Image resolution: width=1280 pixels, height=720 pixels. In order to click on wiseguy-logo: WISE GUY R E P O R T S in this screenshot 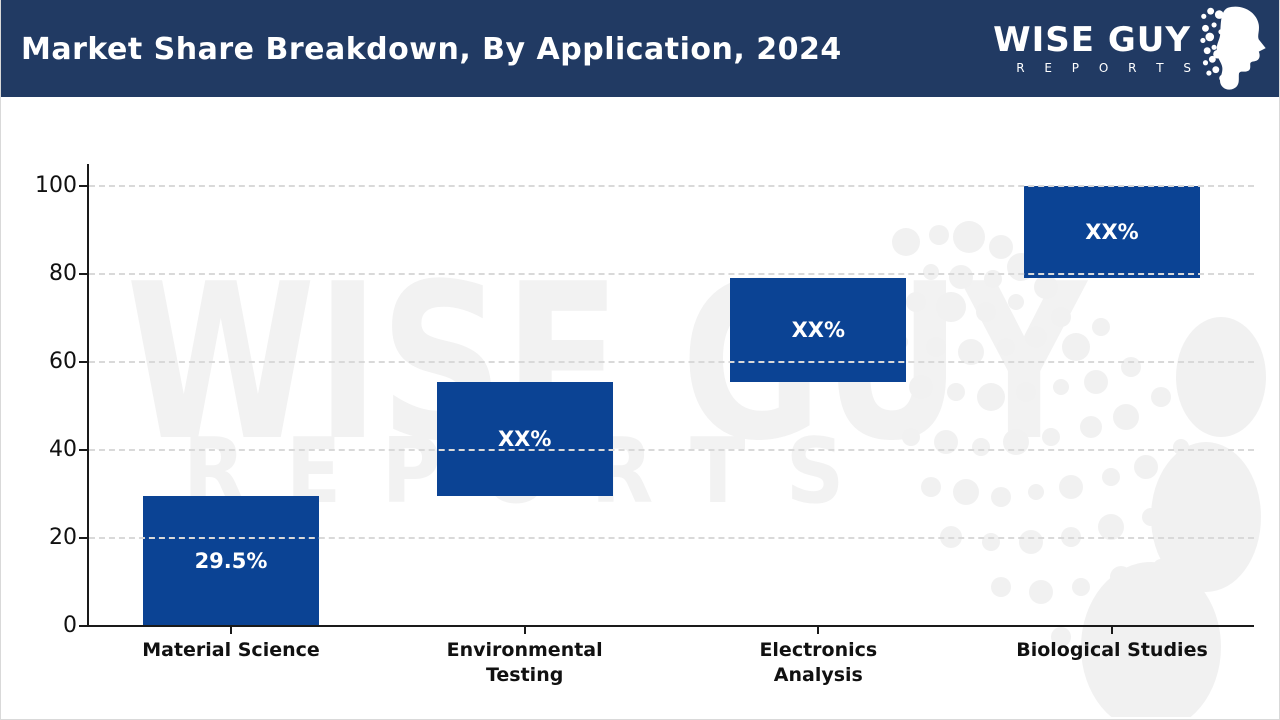, I will do `click(1132, 48)`.